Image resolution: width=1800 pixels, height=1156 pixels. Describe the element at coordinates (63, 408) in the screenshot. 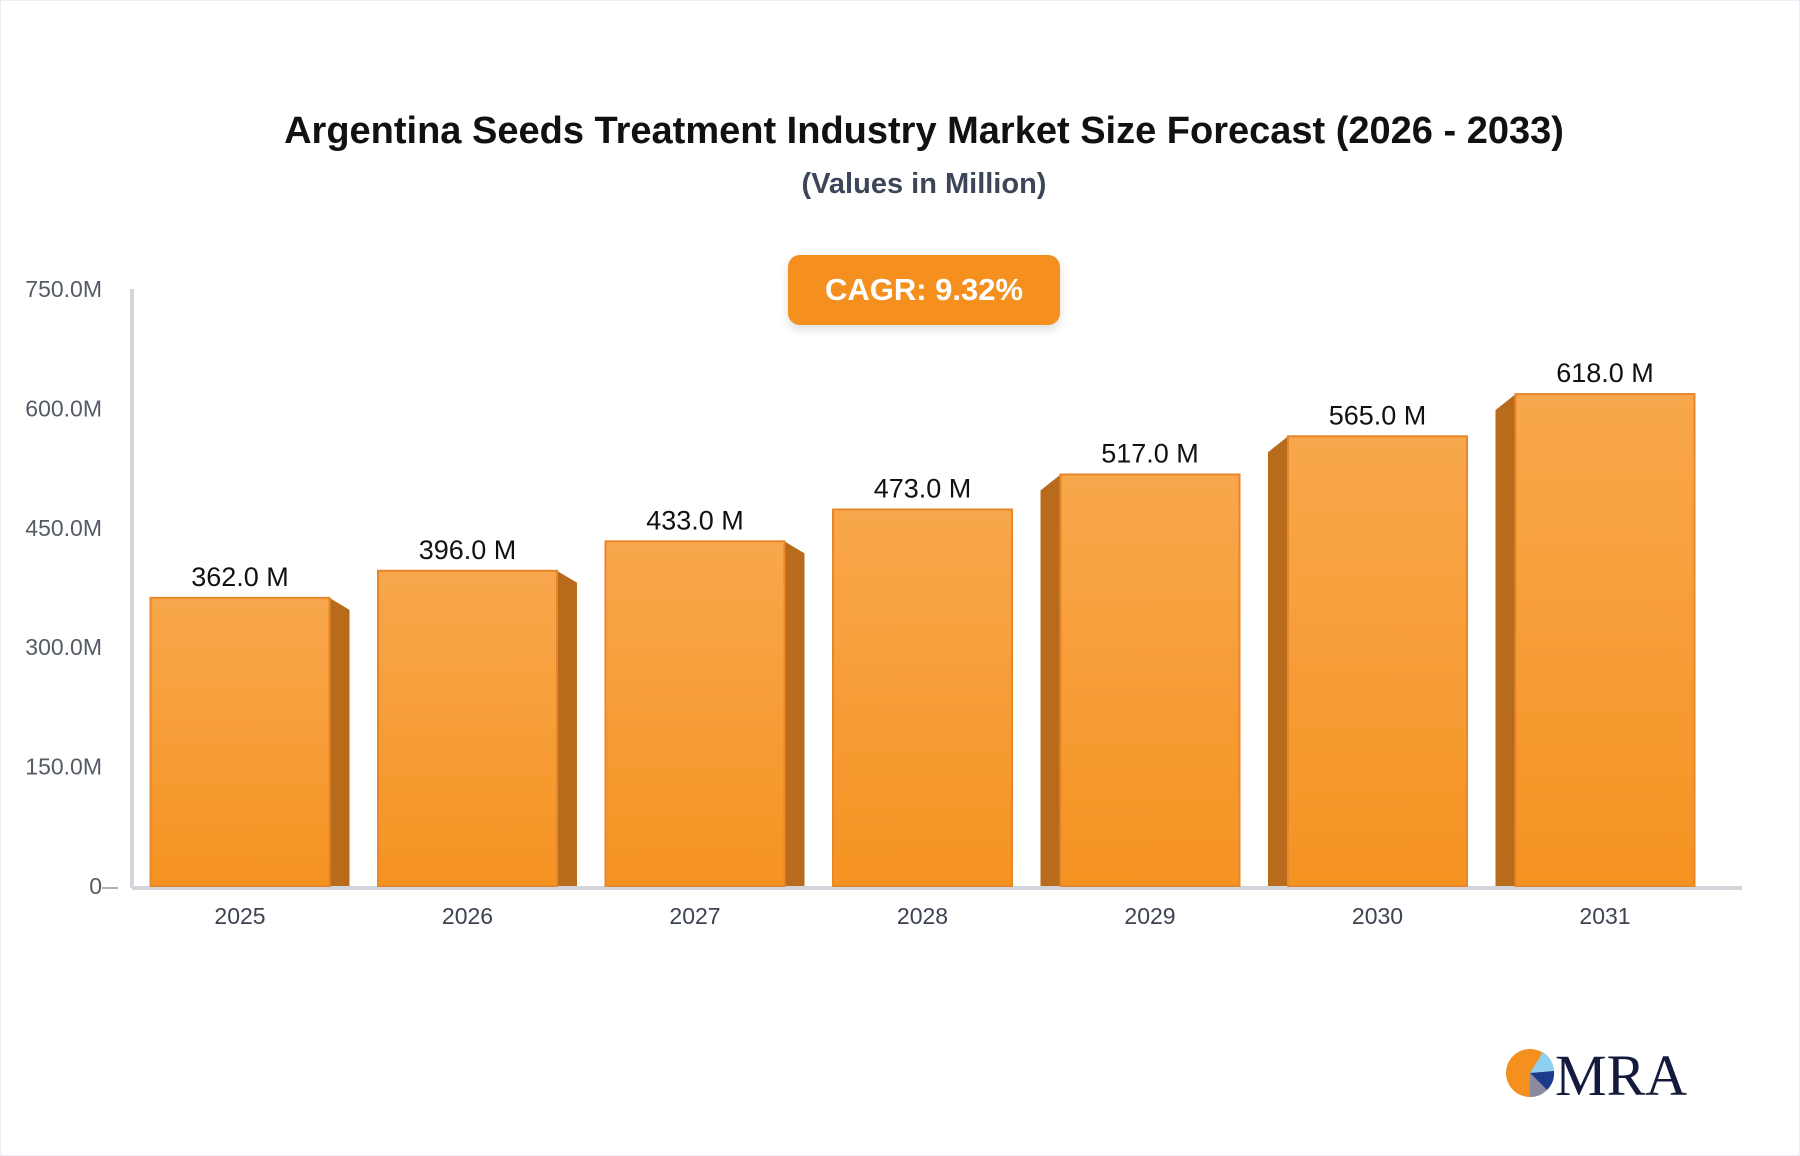

I see `y-tick-label: 600.0M` at that location.